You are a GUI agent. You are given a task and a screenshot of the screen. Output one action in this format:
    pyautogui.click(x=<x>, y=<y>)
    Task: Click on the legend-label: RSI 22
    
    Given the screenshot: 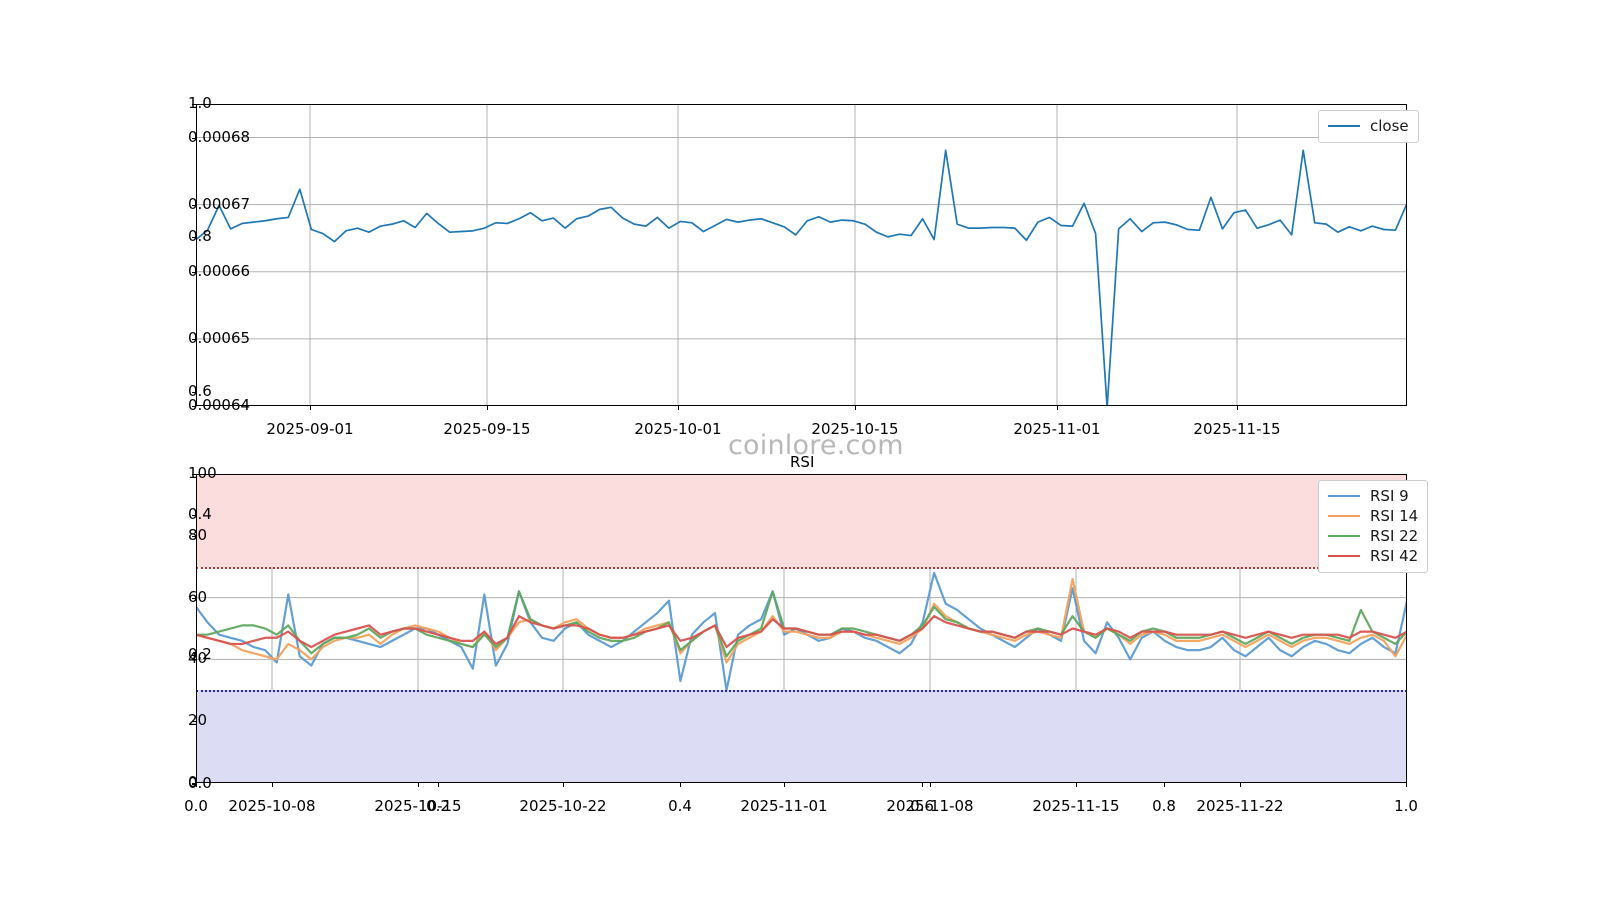 What is the action you would take?
    pyautogui.click(x=1394, y=536)
    